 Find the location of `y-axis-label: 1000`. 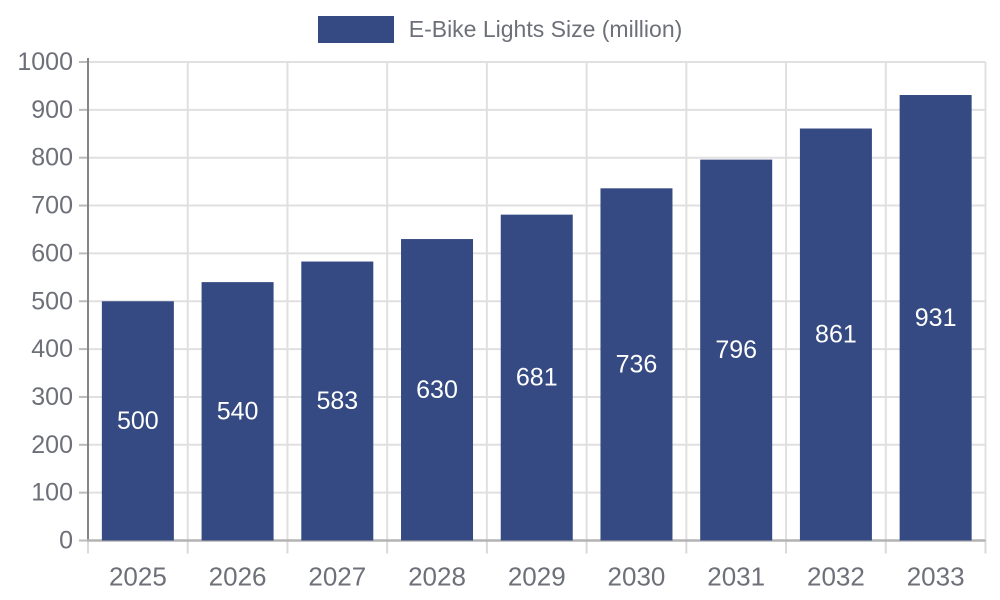

y-axis-label: 1000 is located at coordinates (45, 62).